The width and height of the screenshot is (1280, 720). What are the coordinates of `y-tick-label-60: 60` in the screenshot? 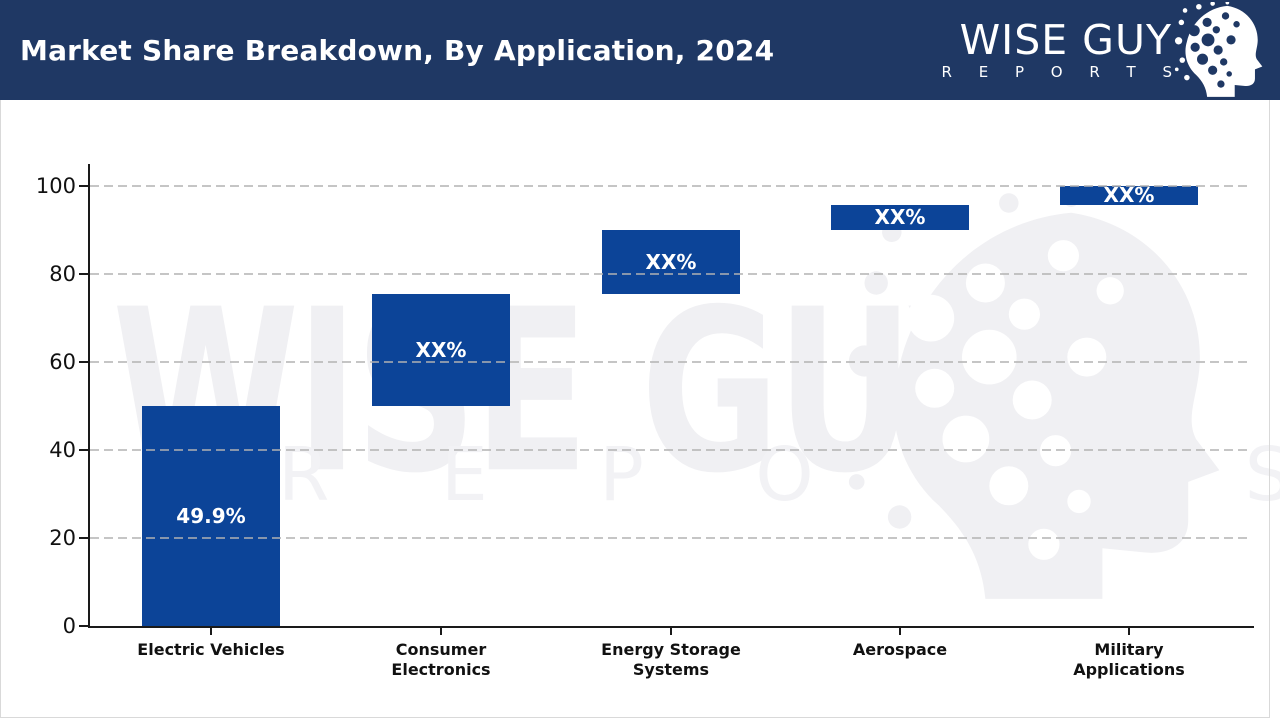 It's located at (62, 362).